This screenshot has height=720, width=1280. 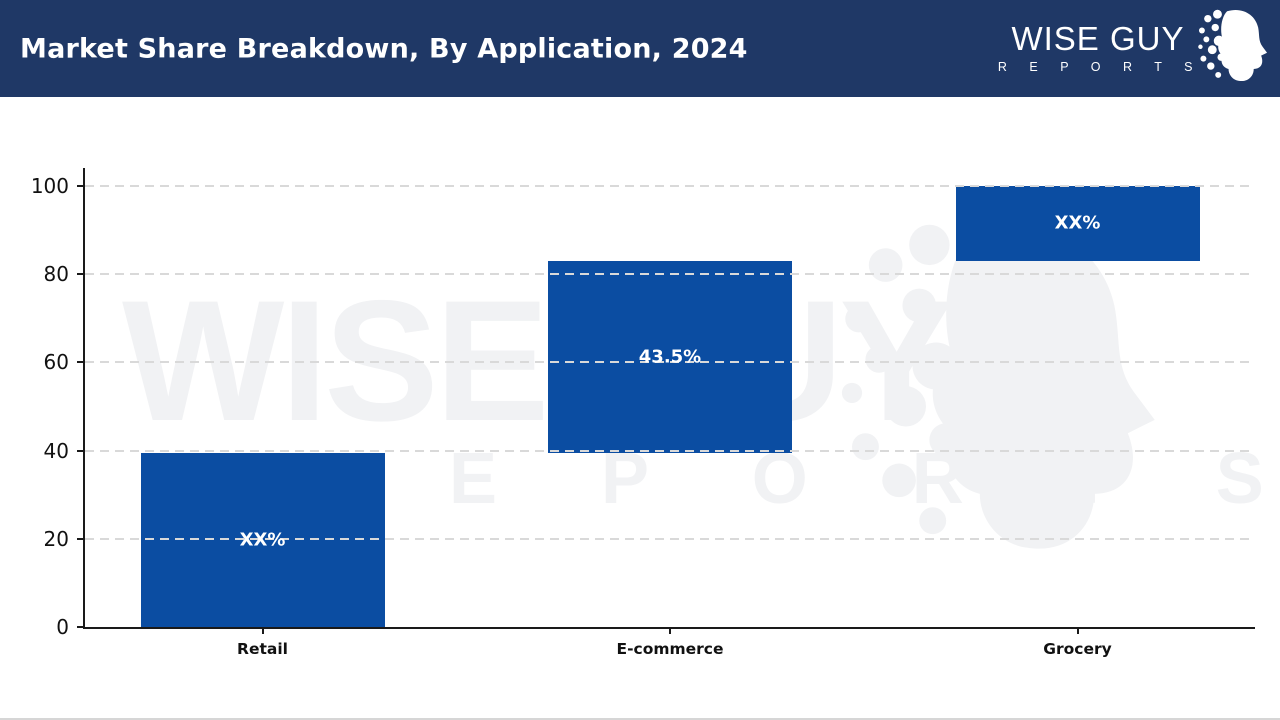 I want to click on logo-text: WISE GUY R E P O R T S, so click(x=1098, y=47).